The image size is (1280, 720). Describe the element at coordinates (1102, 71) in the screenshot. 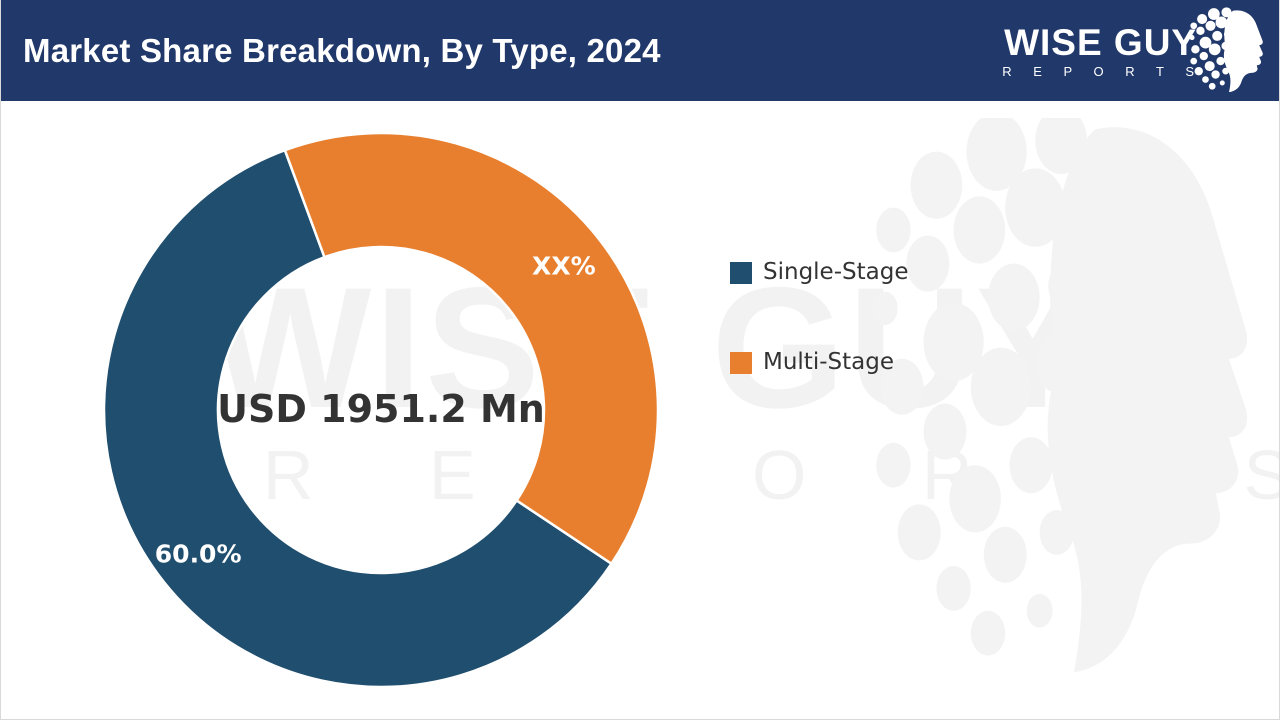

I see `logo-reports-text: R E P O R T S` at that location.